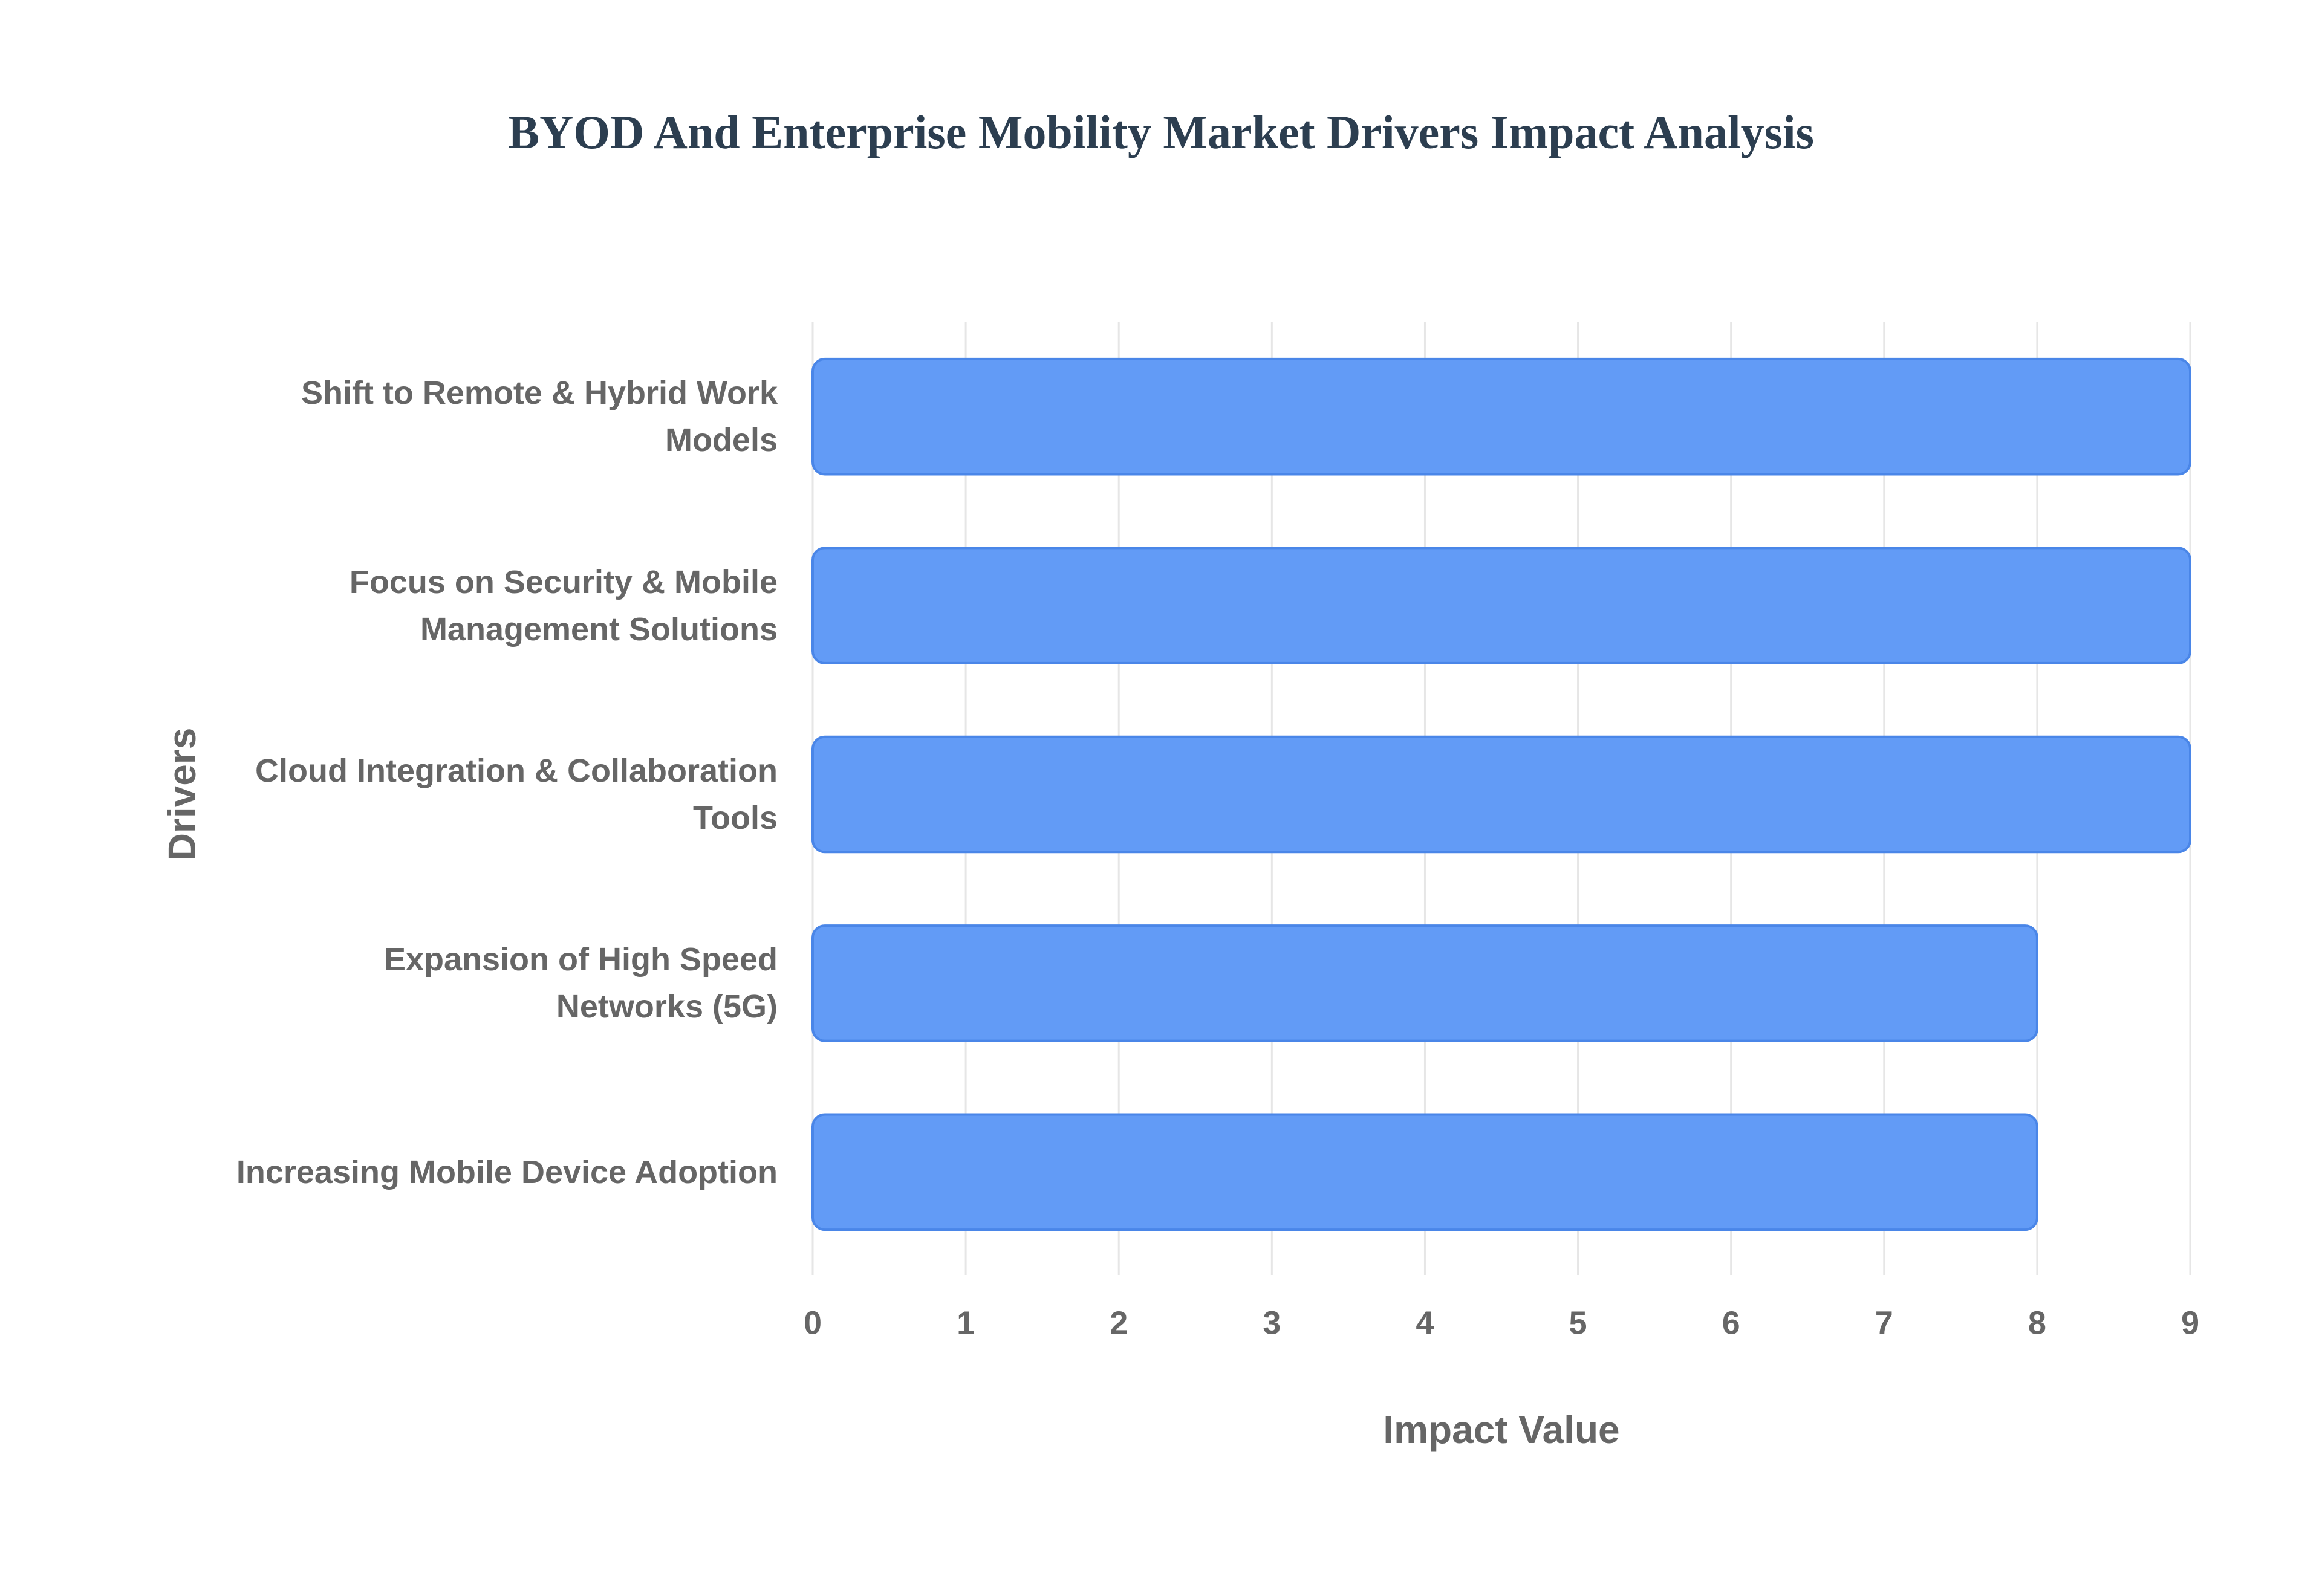  I want to click on x-tick-label: 4, so click(1425, 1323).